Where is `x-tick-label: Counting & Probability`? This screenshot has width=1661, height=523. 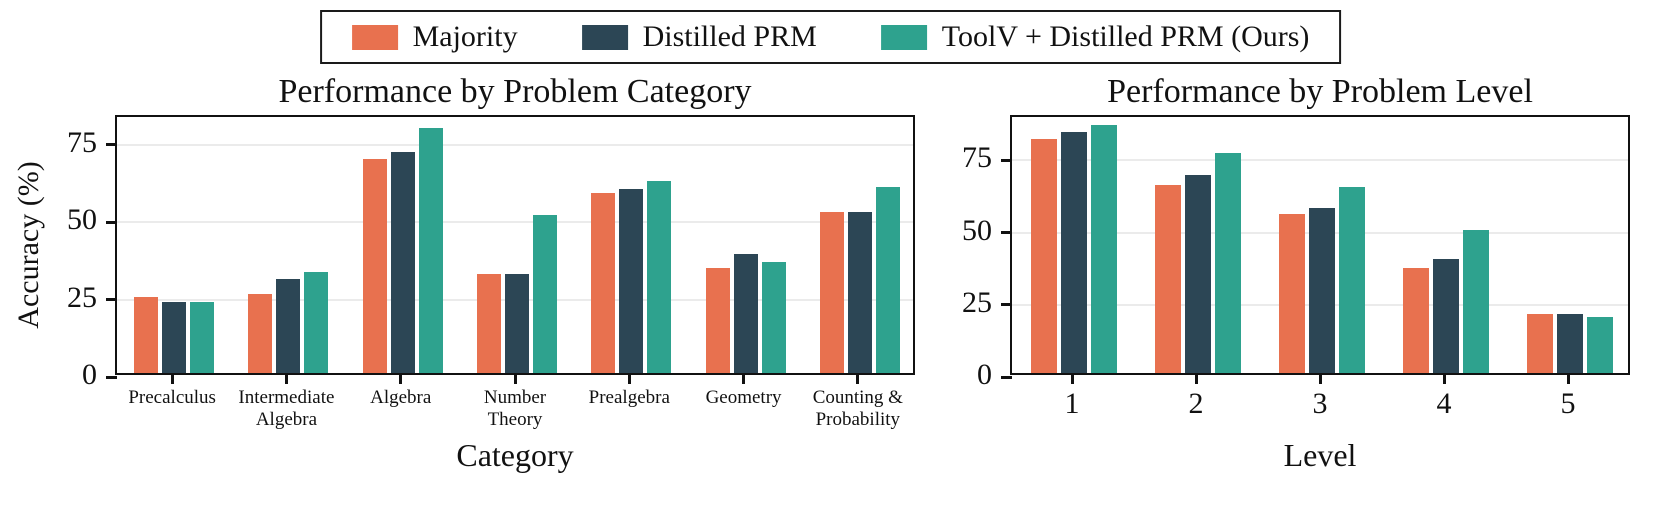
x-tick-label: Counting & Probability is located at coordinates (857, 408).